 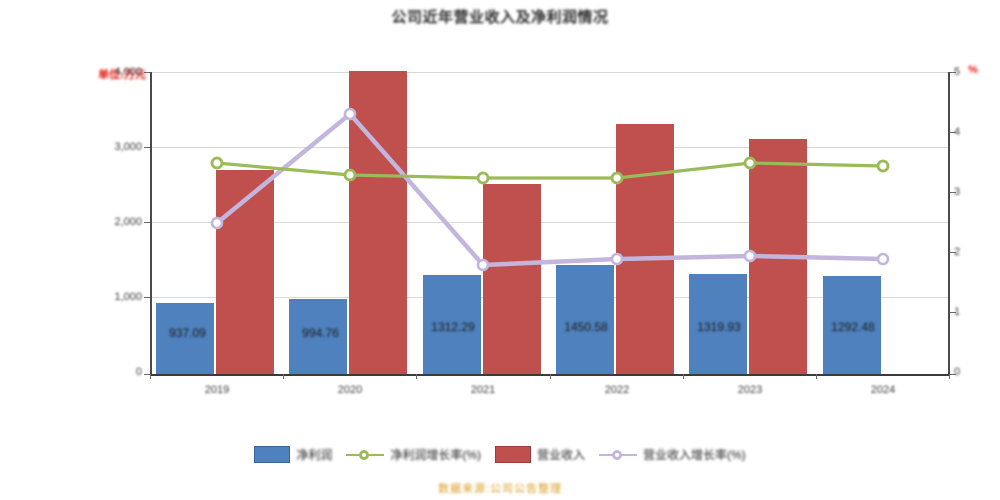 What do you see at coordinates (147, 222) in the screenshot?
I see `tickmark-left-2000` at bounding box center [147, 222].